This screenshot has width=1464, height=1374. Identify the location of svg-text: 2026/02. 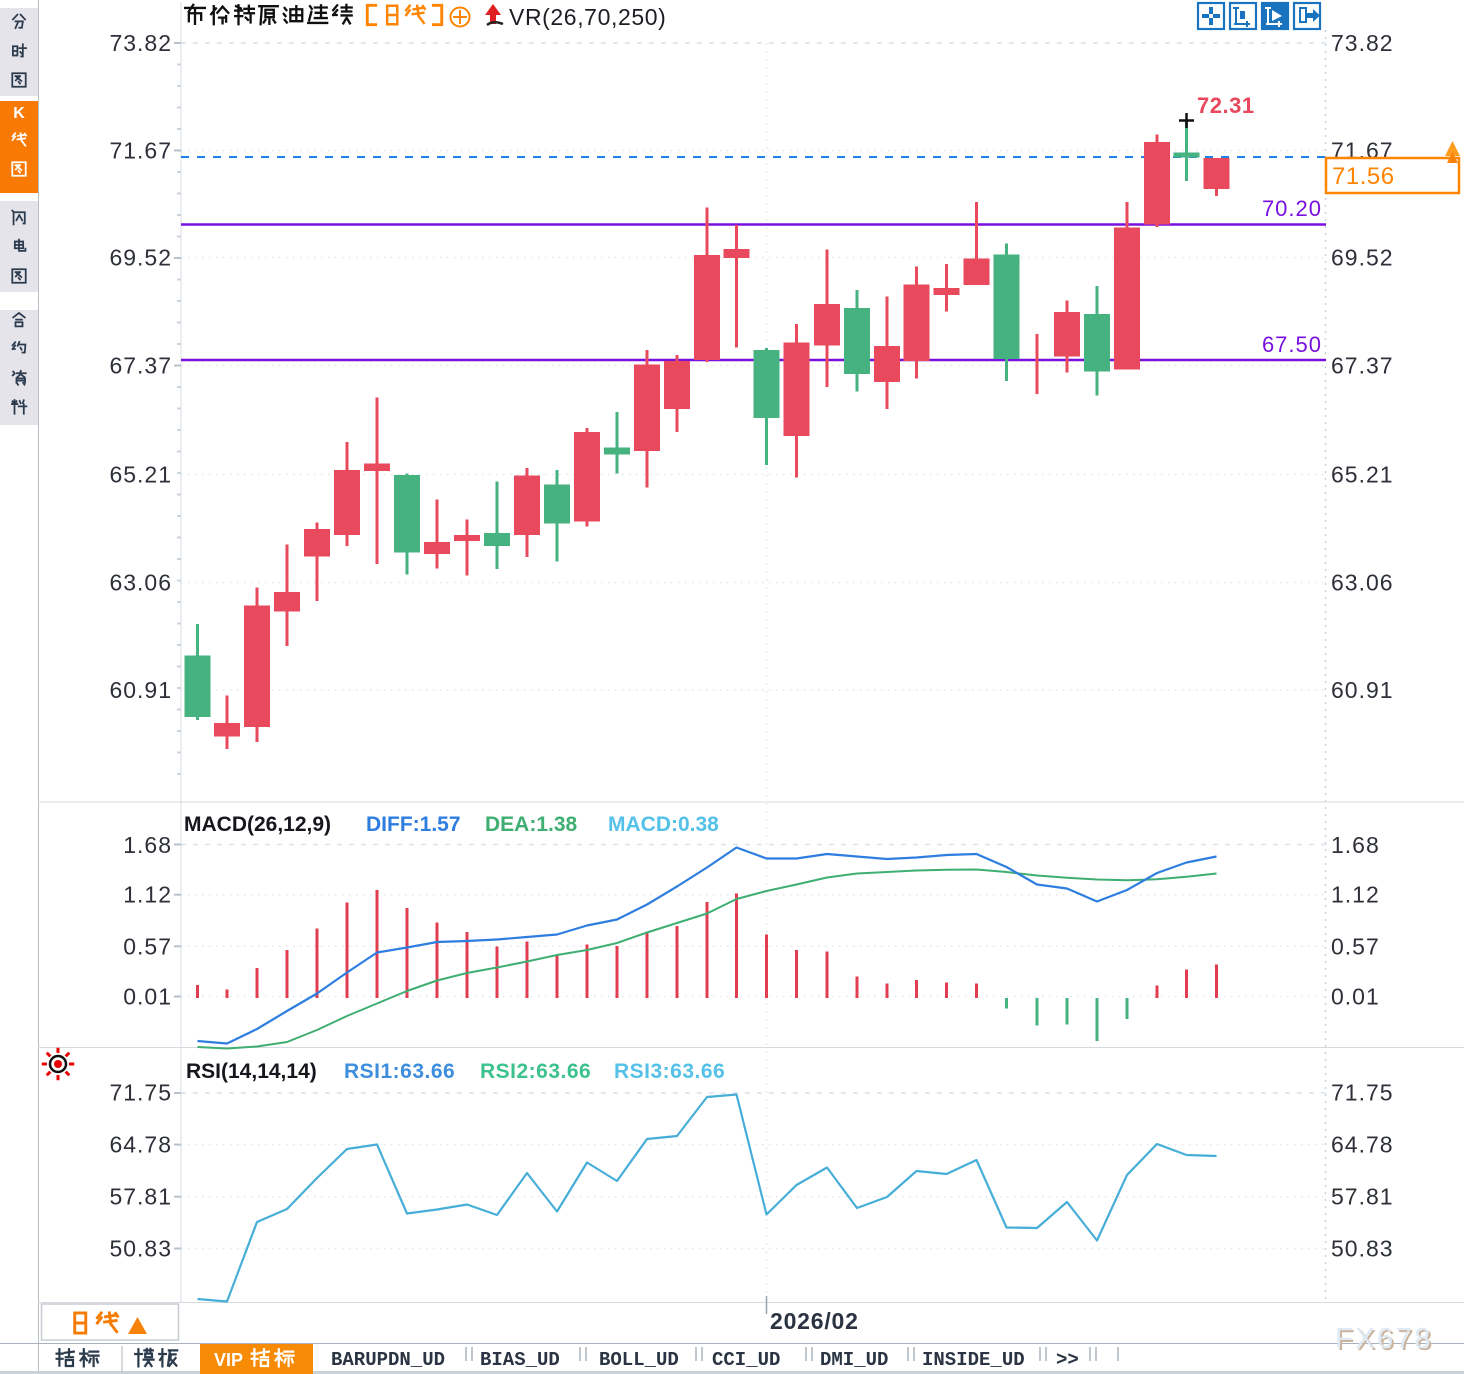
(814, 1321).